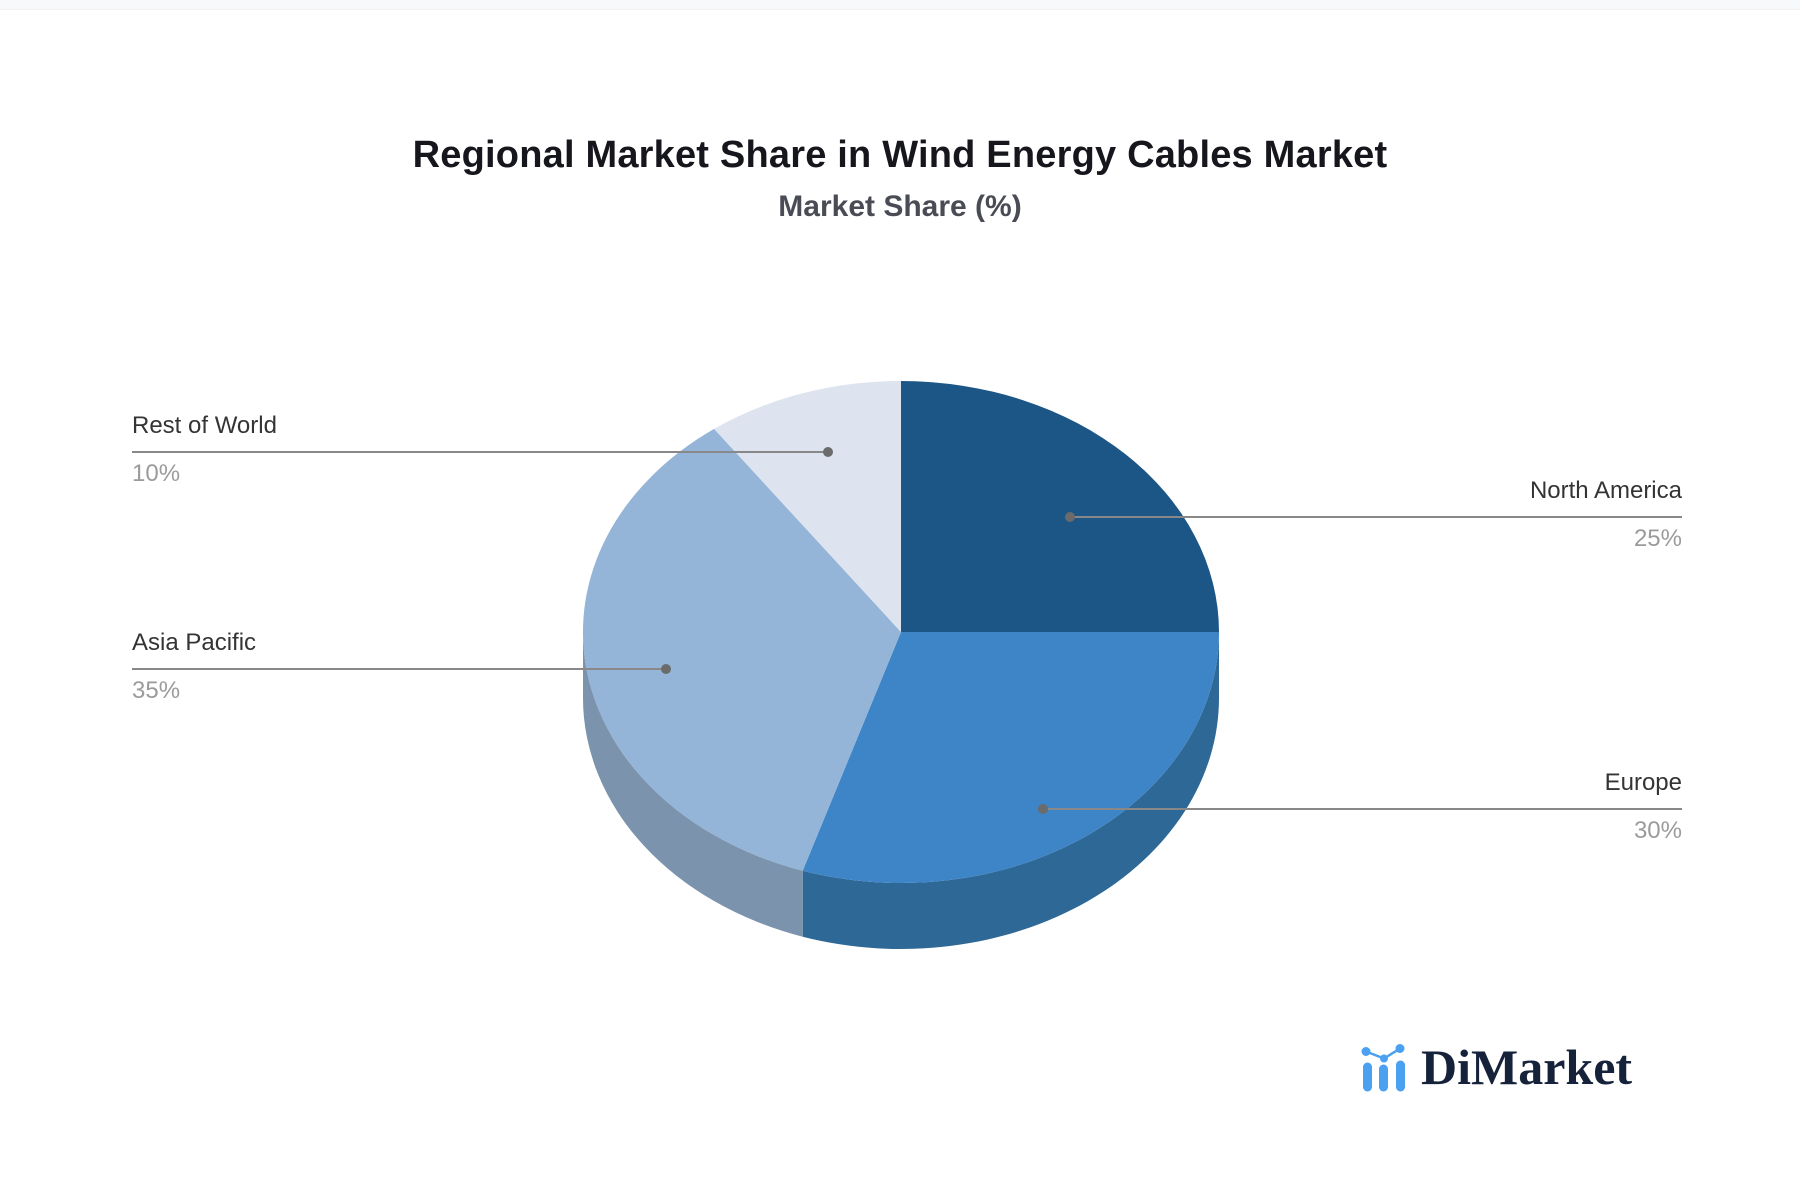  What do you see at coordinates (1383, 1068) in the screenshot?
I see `bar-line-chart-icon` at bounding box center [1383, 1068].